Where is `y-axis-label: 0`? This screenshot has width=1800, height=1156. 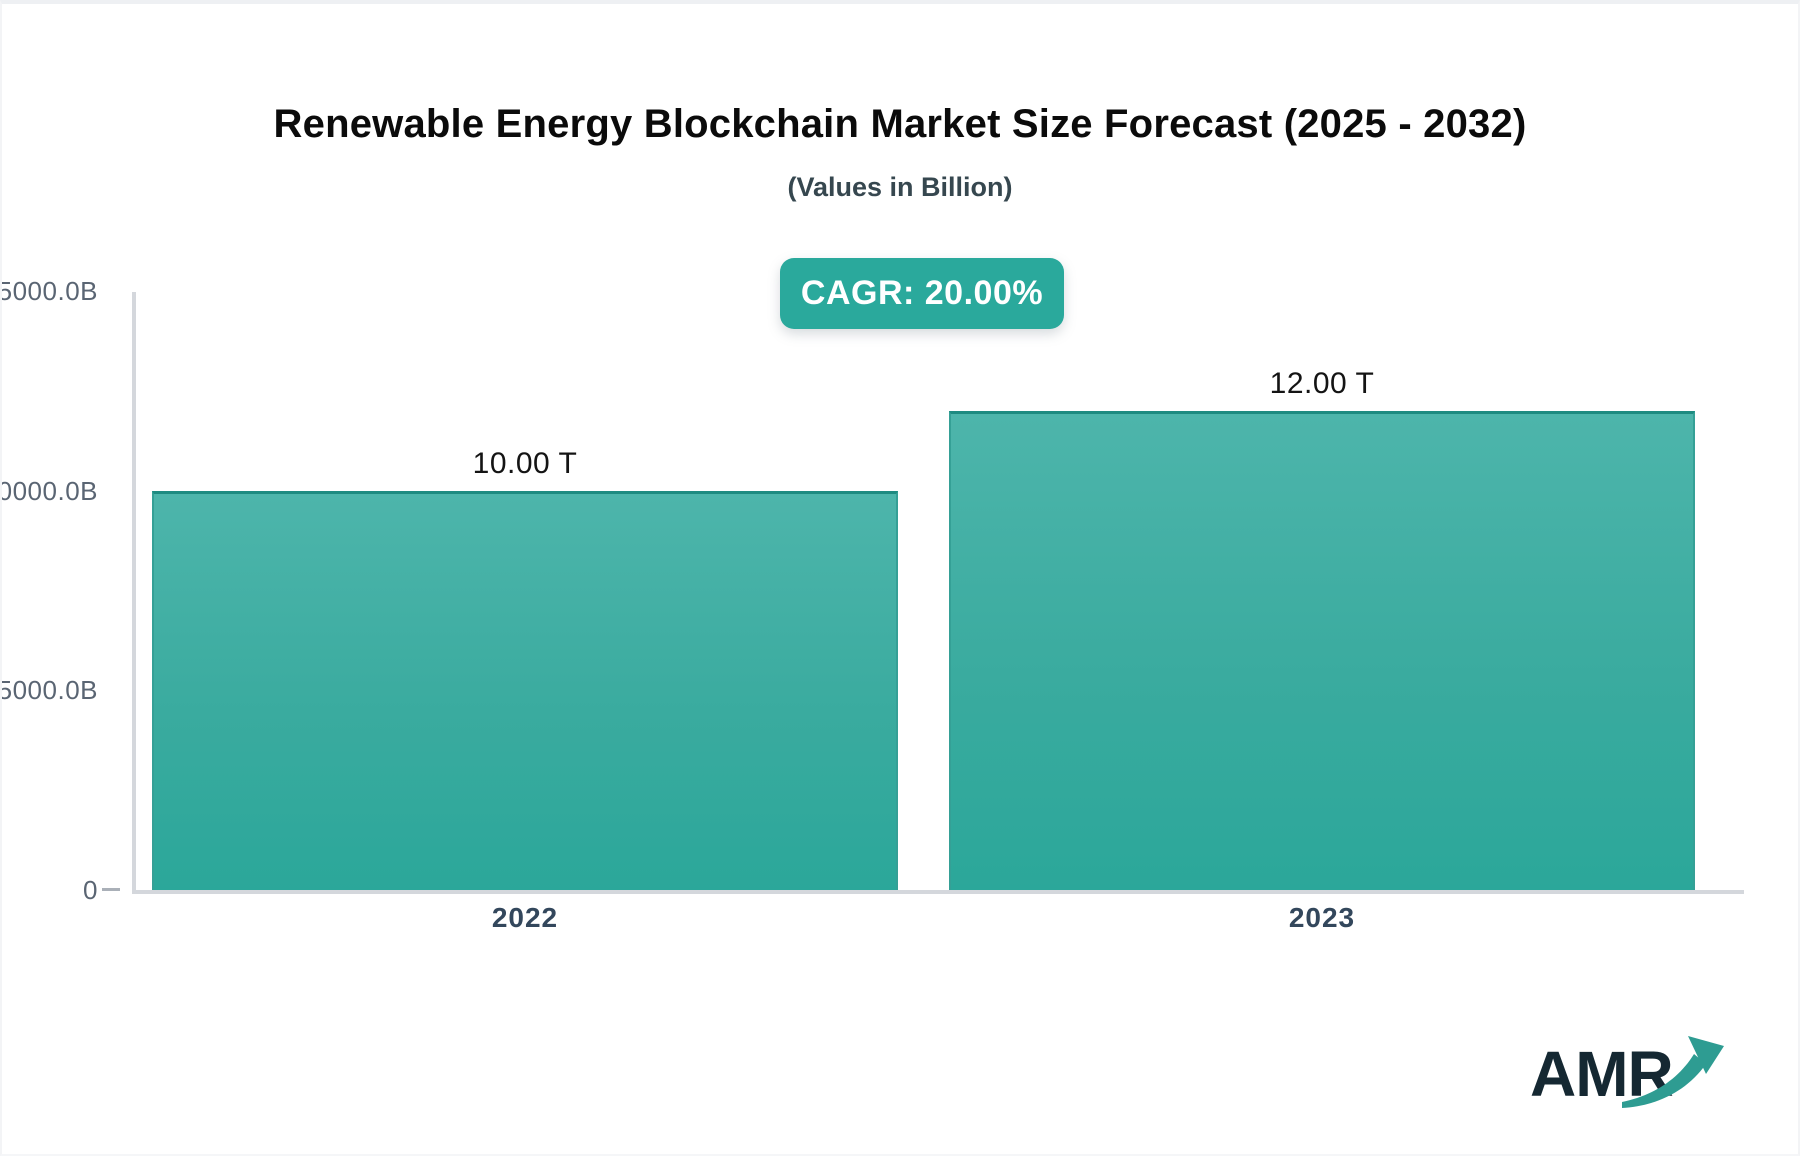
y-axis-label: 0 is located at coordinates (90, 890).